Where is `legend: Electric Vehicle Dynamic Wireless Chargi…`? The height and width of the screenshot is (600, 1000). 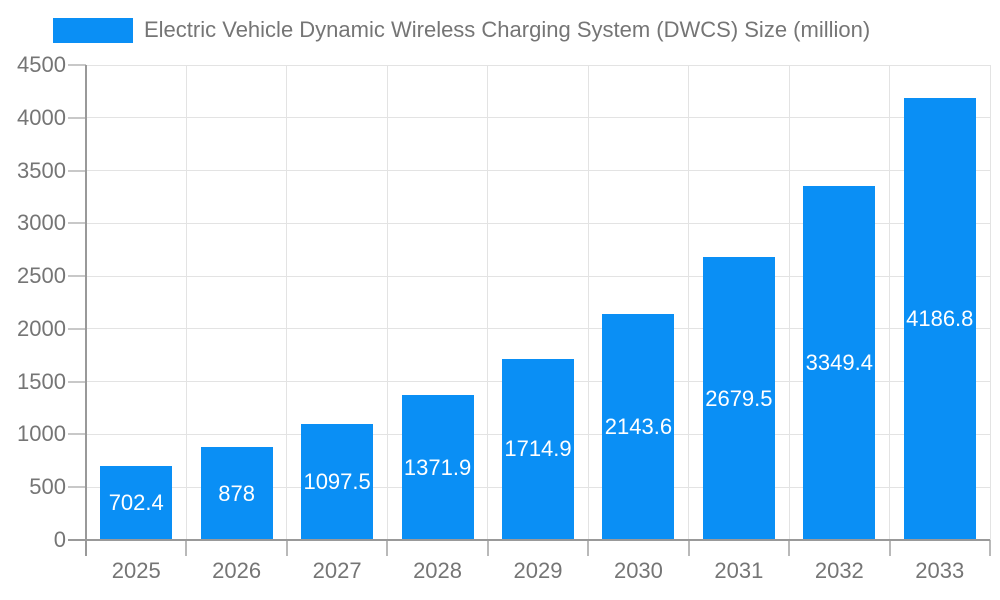 legend: Electric Vehicle Dynamic Wireless Chargi… is located at coordinates (461, 30).